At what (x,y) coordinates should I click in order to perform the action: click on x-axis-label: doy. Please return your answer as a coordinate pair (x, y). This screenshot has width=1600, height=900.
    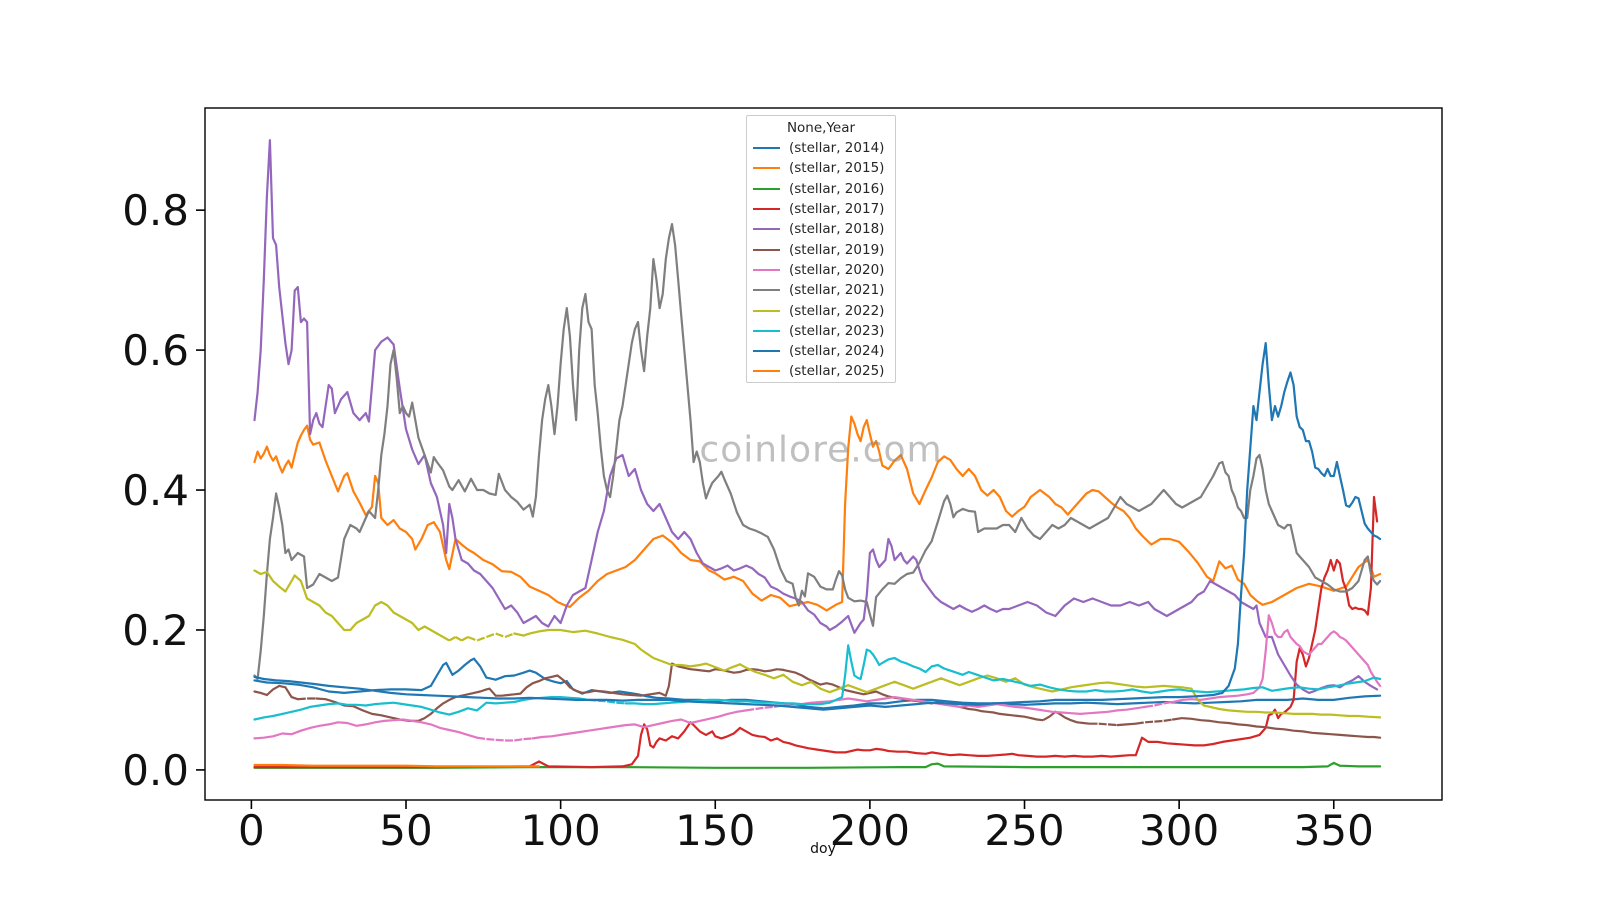
    Looking at the image, I should click on (823, 849).